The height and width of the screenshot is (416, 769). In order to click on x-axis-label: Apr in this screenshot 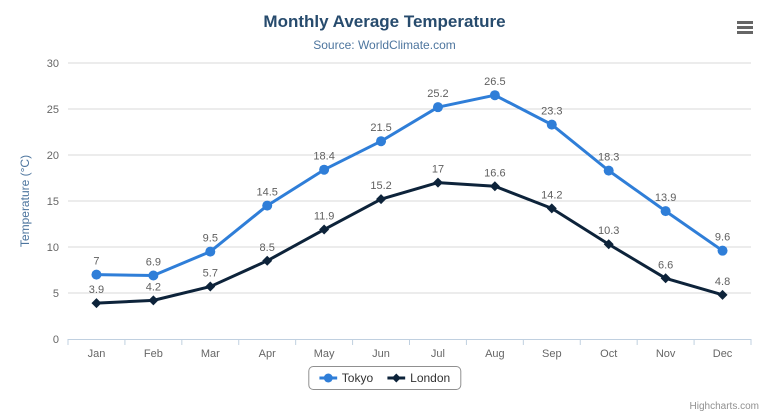, I will do `click(267, 354)`.